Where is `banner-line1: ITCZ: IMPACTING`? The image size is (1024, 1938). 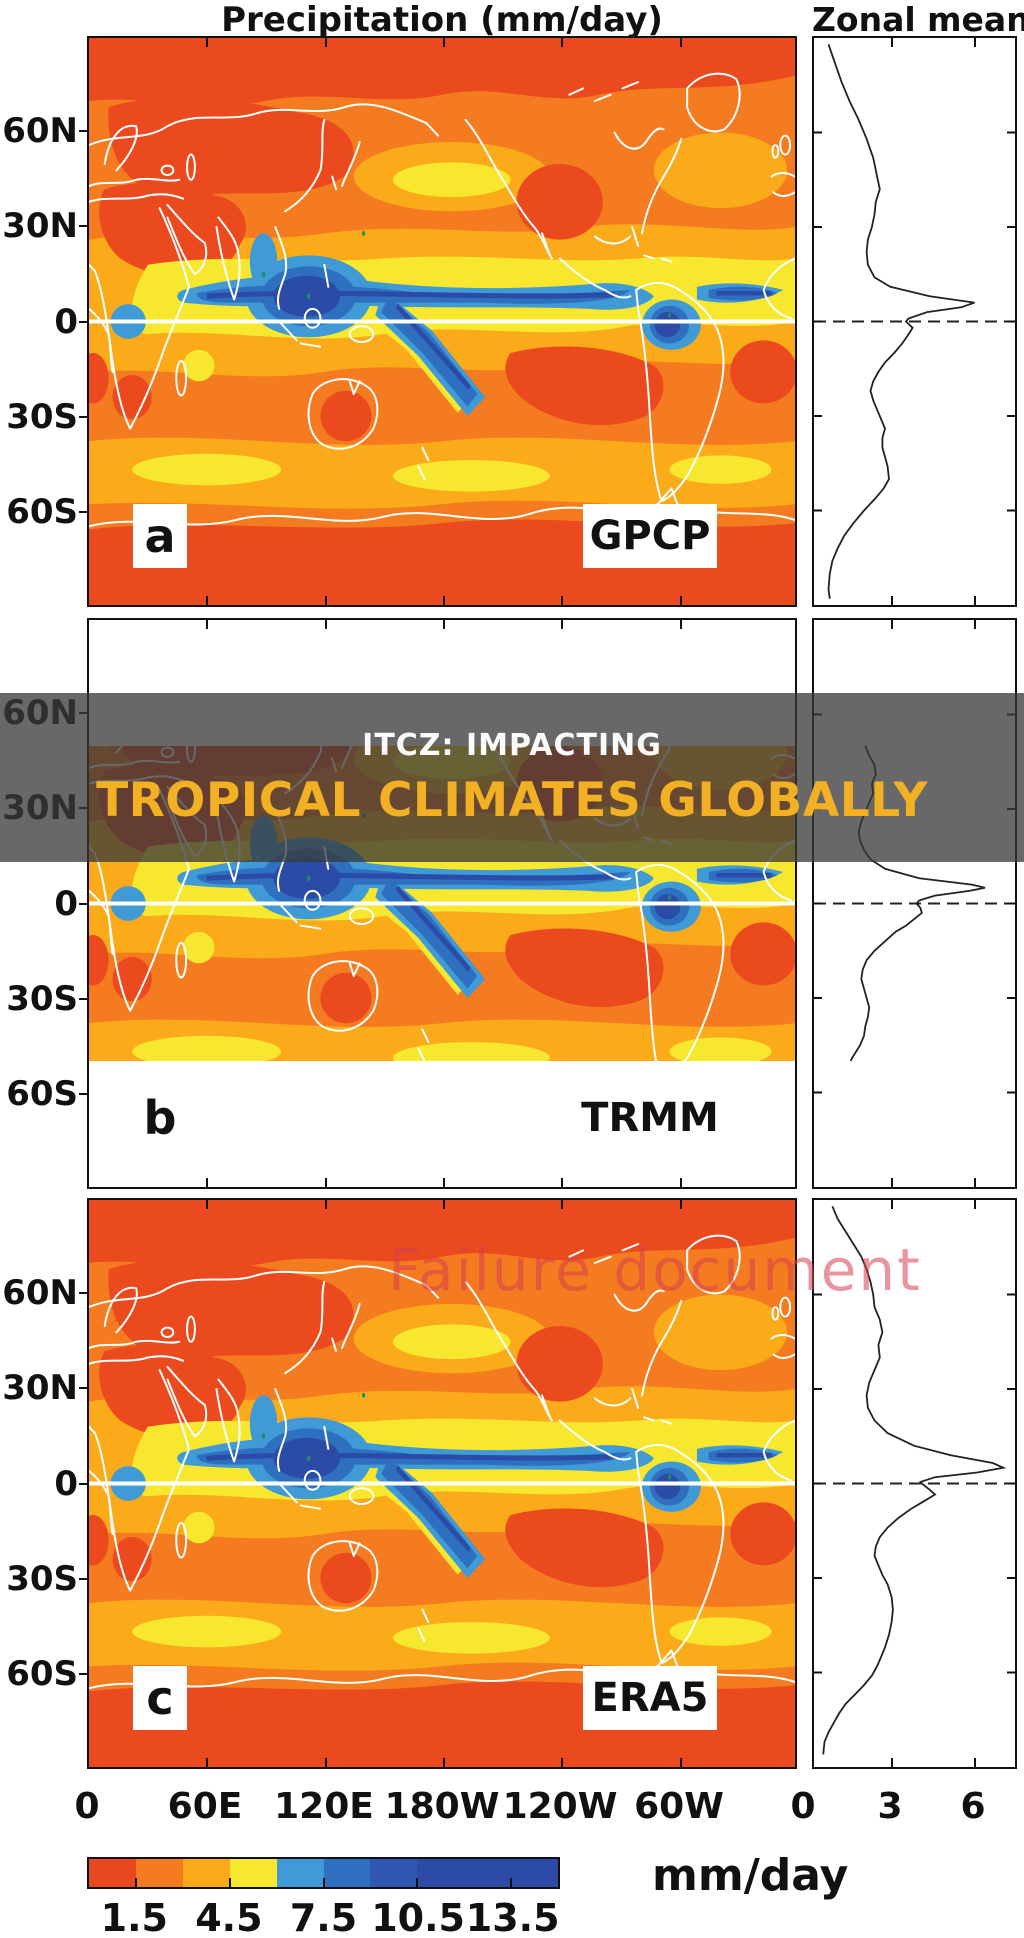
banner-line1: ITCZ: IMPACTING is located at coordinates (512, 745).